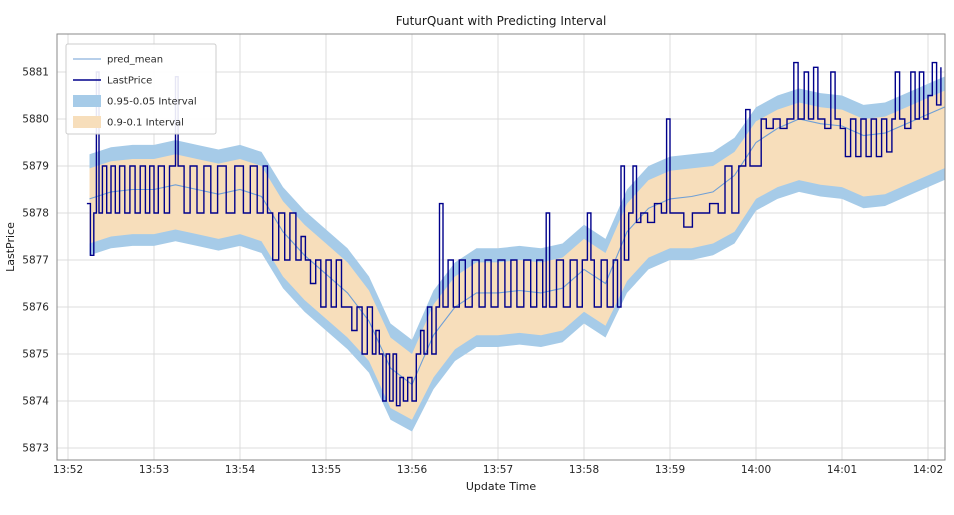  I want to click on x-tick-label: 13:54, so click(240, 470).